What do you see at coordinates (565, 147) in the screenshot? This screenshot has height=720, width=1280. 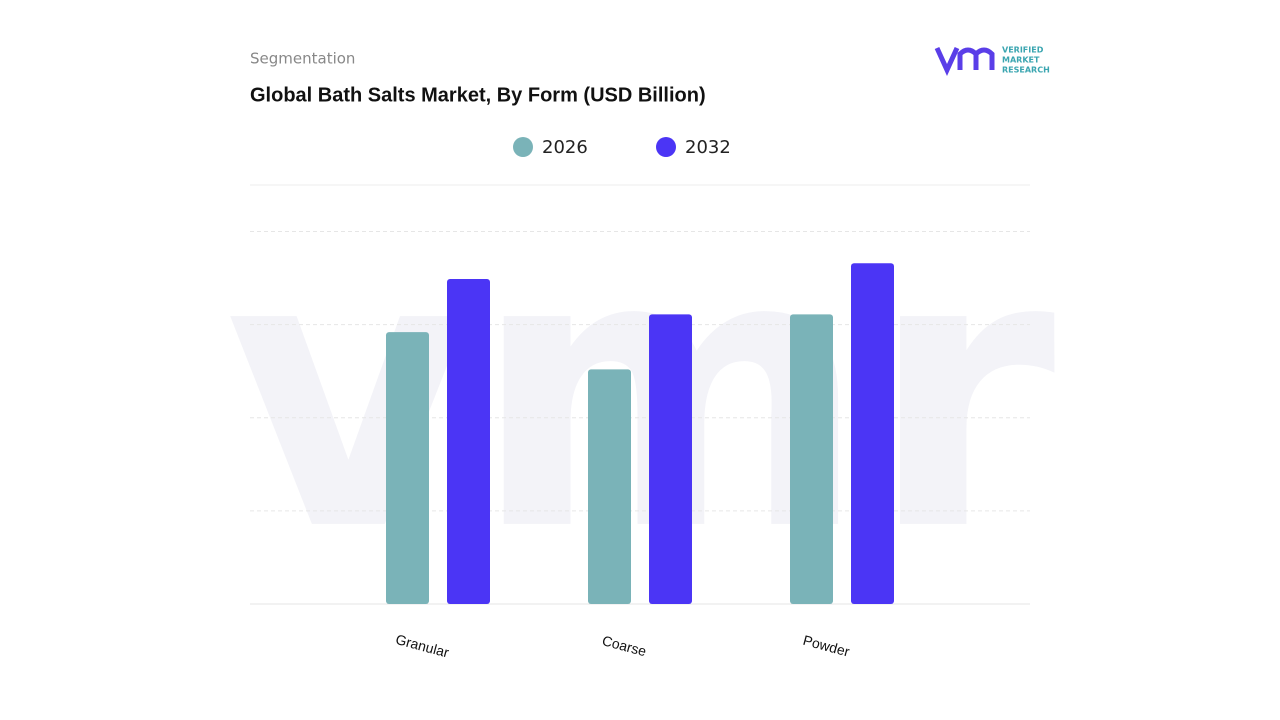 I see `legend-label: 2026` at bounding box center [565, 147].